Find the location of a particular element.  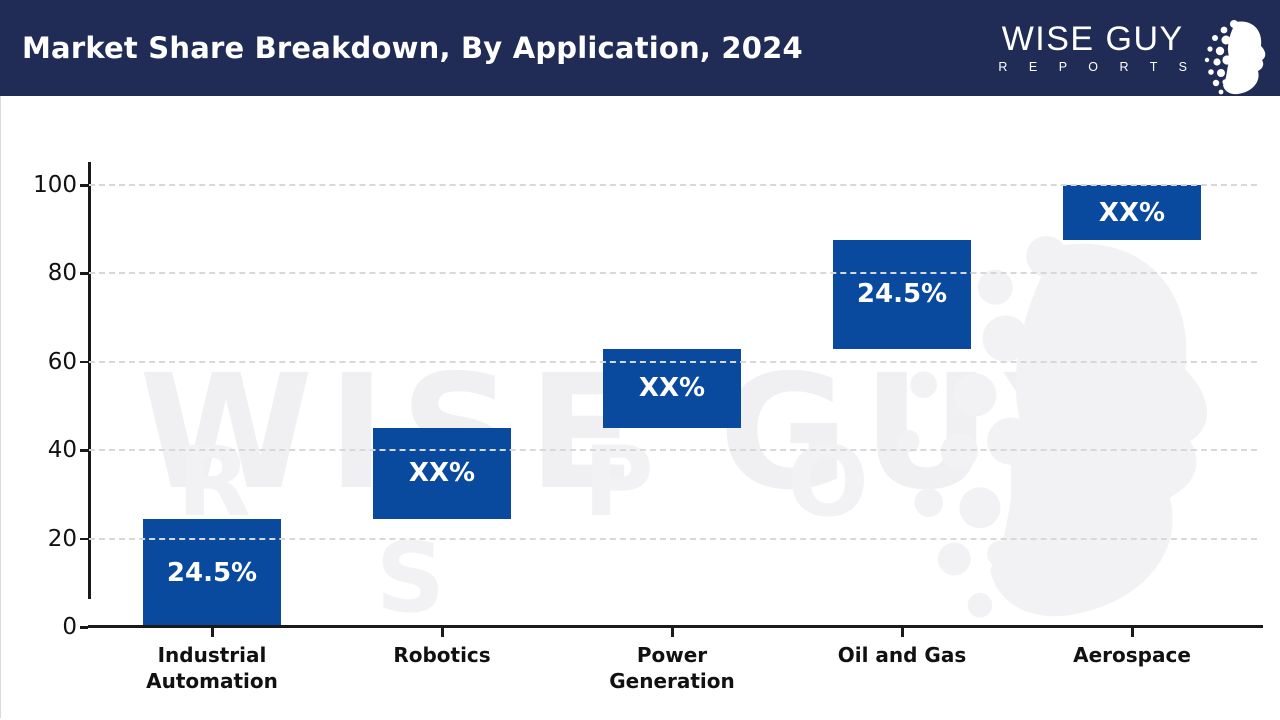

logo-text-reports: R E P O R T S is located at coordinates (1097, 67).